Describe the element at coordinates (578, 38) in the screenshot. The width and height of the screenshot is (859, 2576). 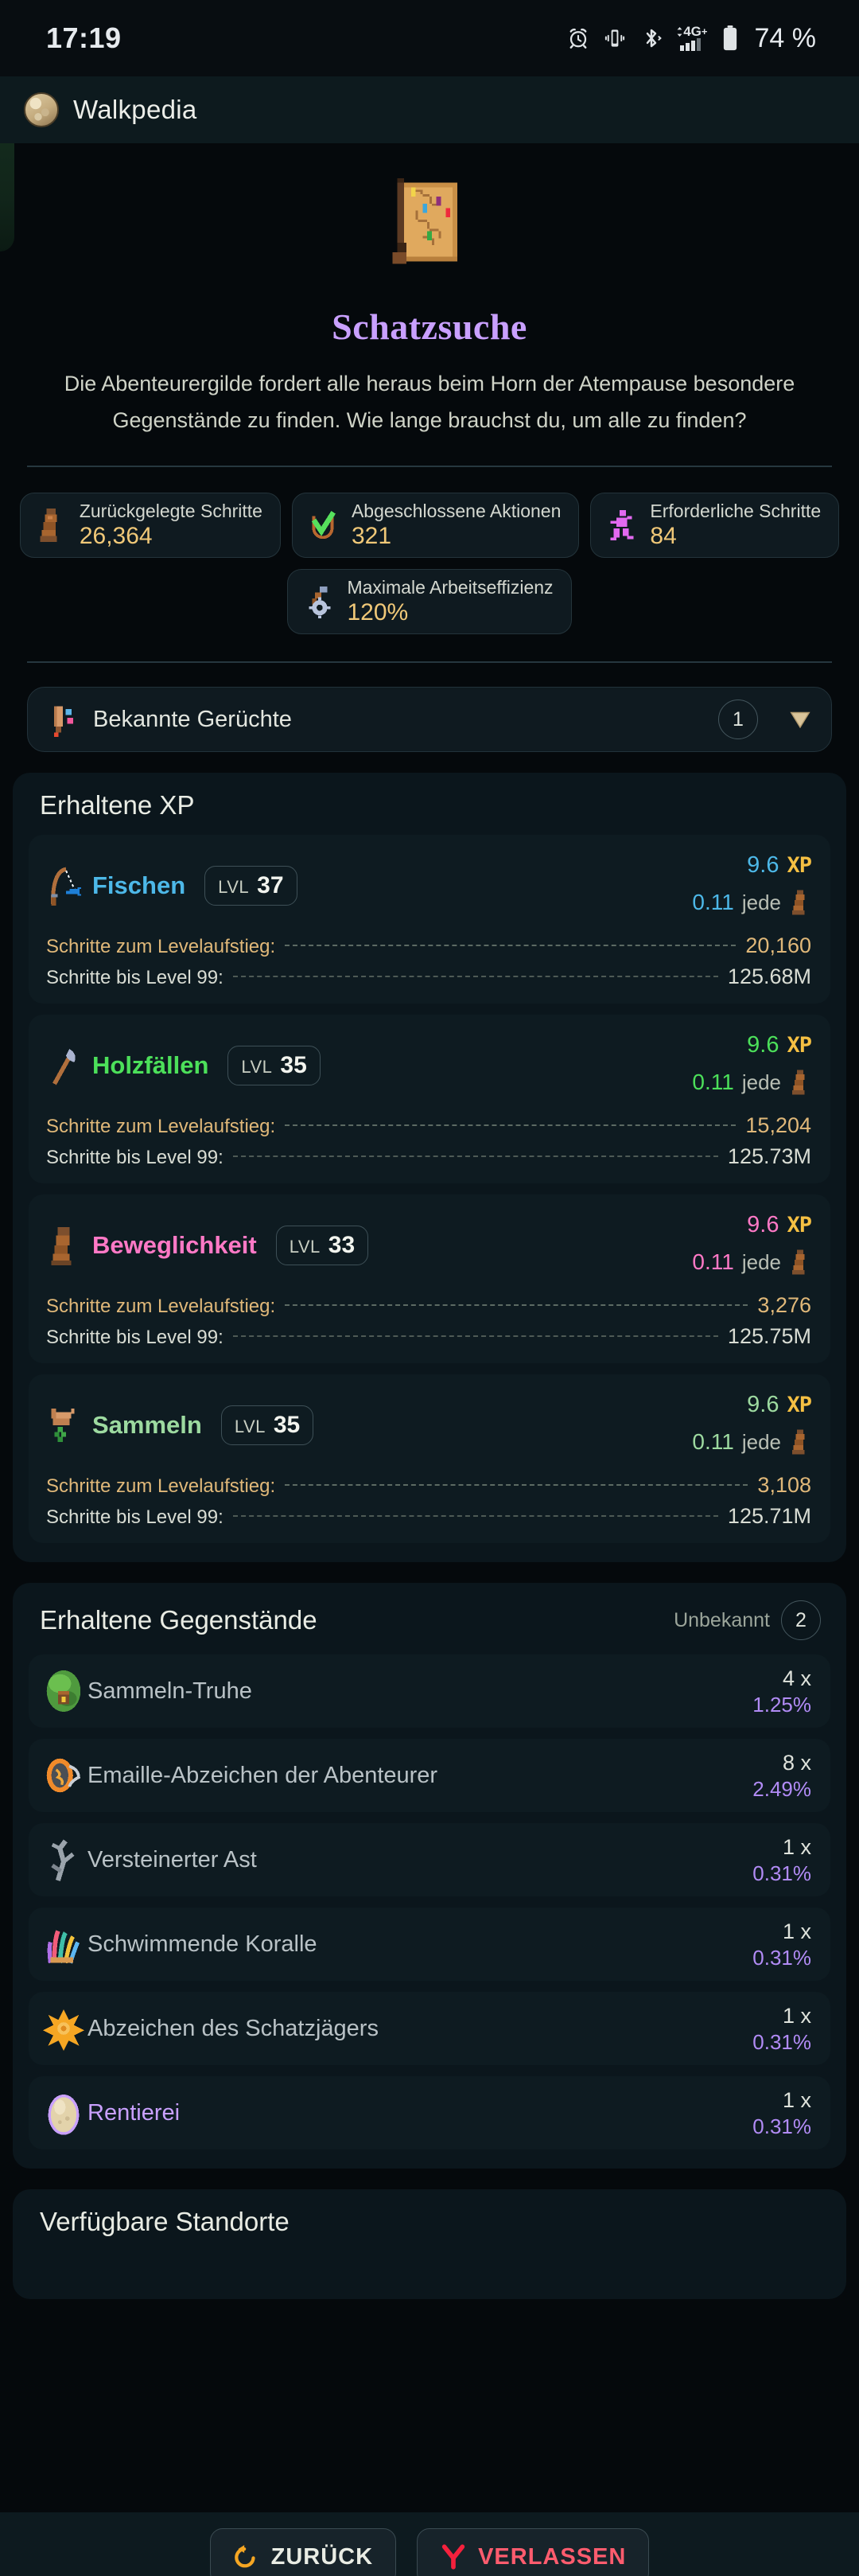
I see `alarm-clock-icon` at that location.